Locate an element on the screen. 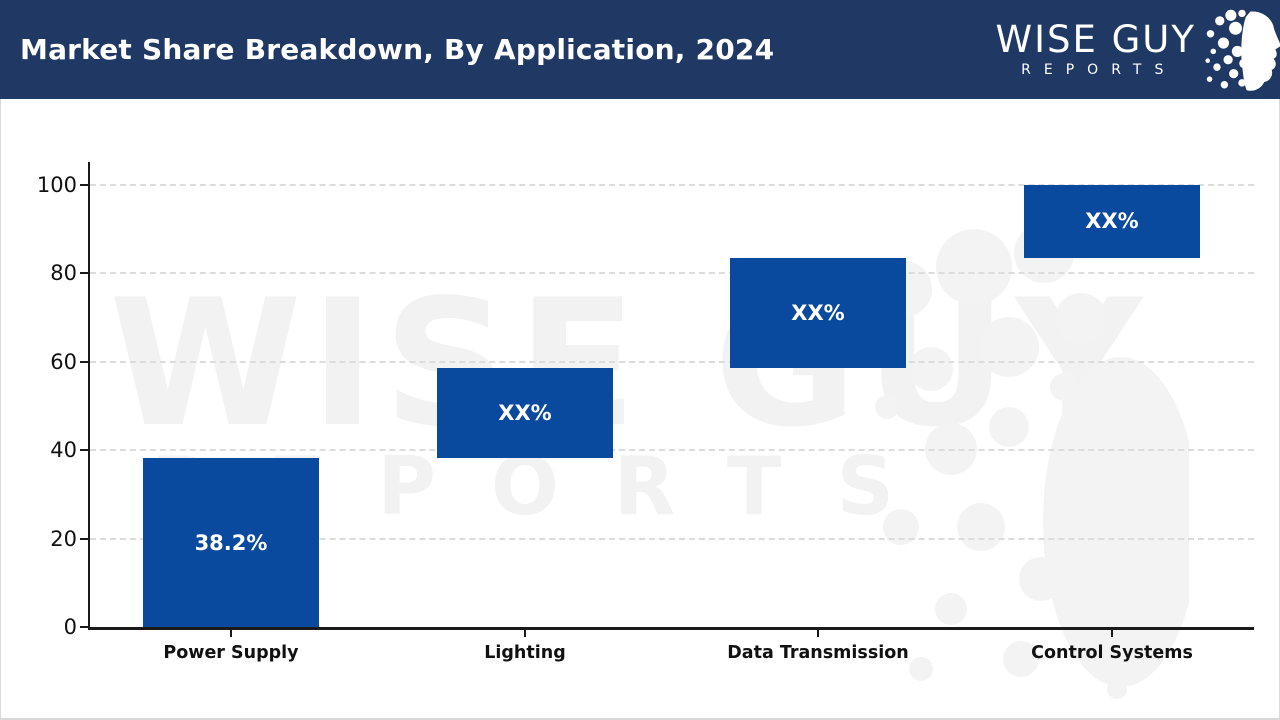  logo-head-icon is located at coordinates (1242, 50).